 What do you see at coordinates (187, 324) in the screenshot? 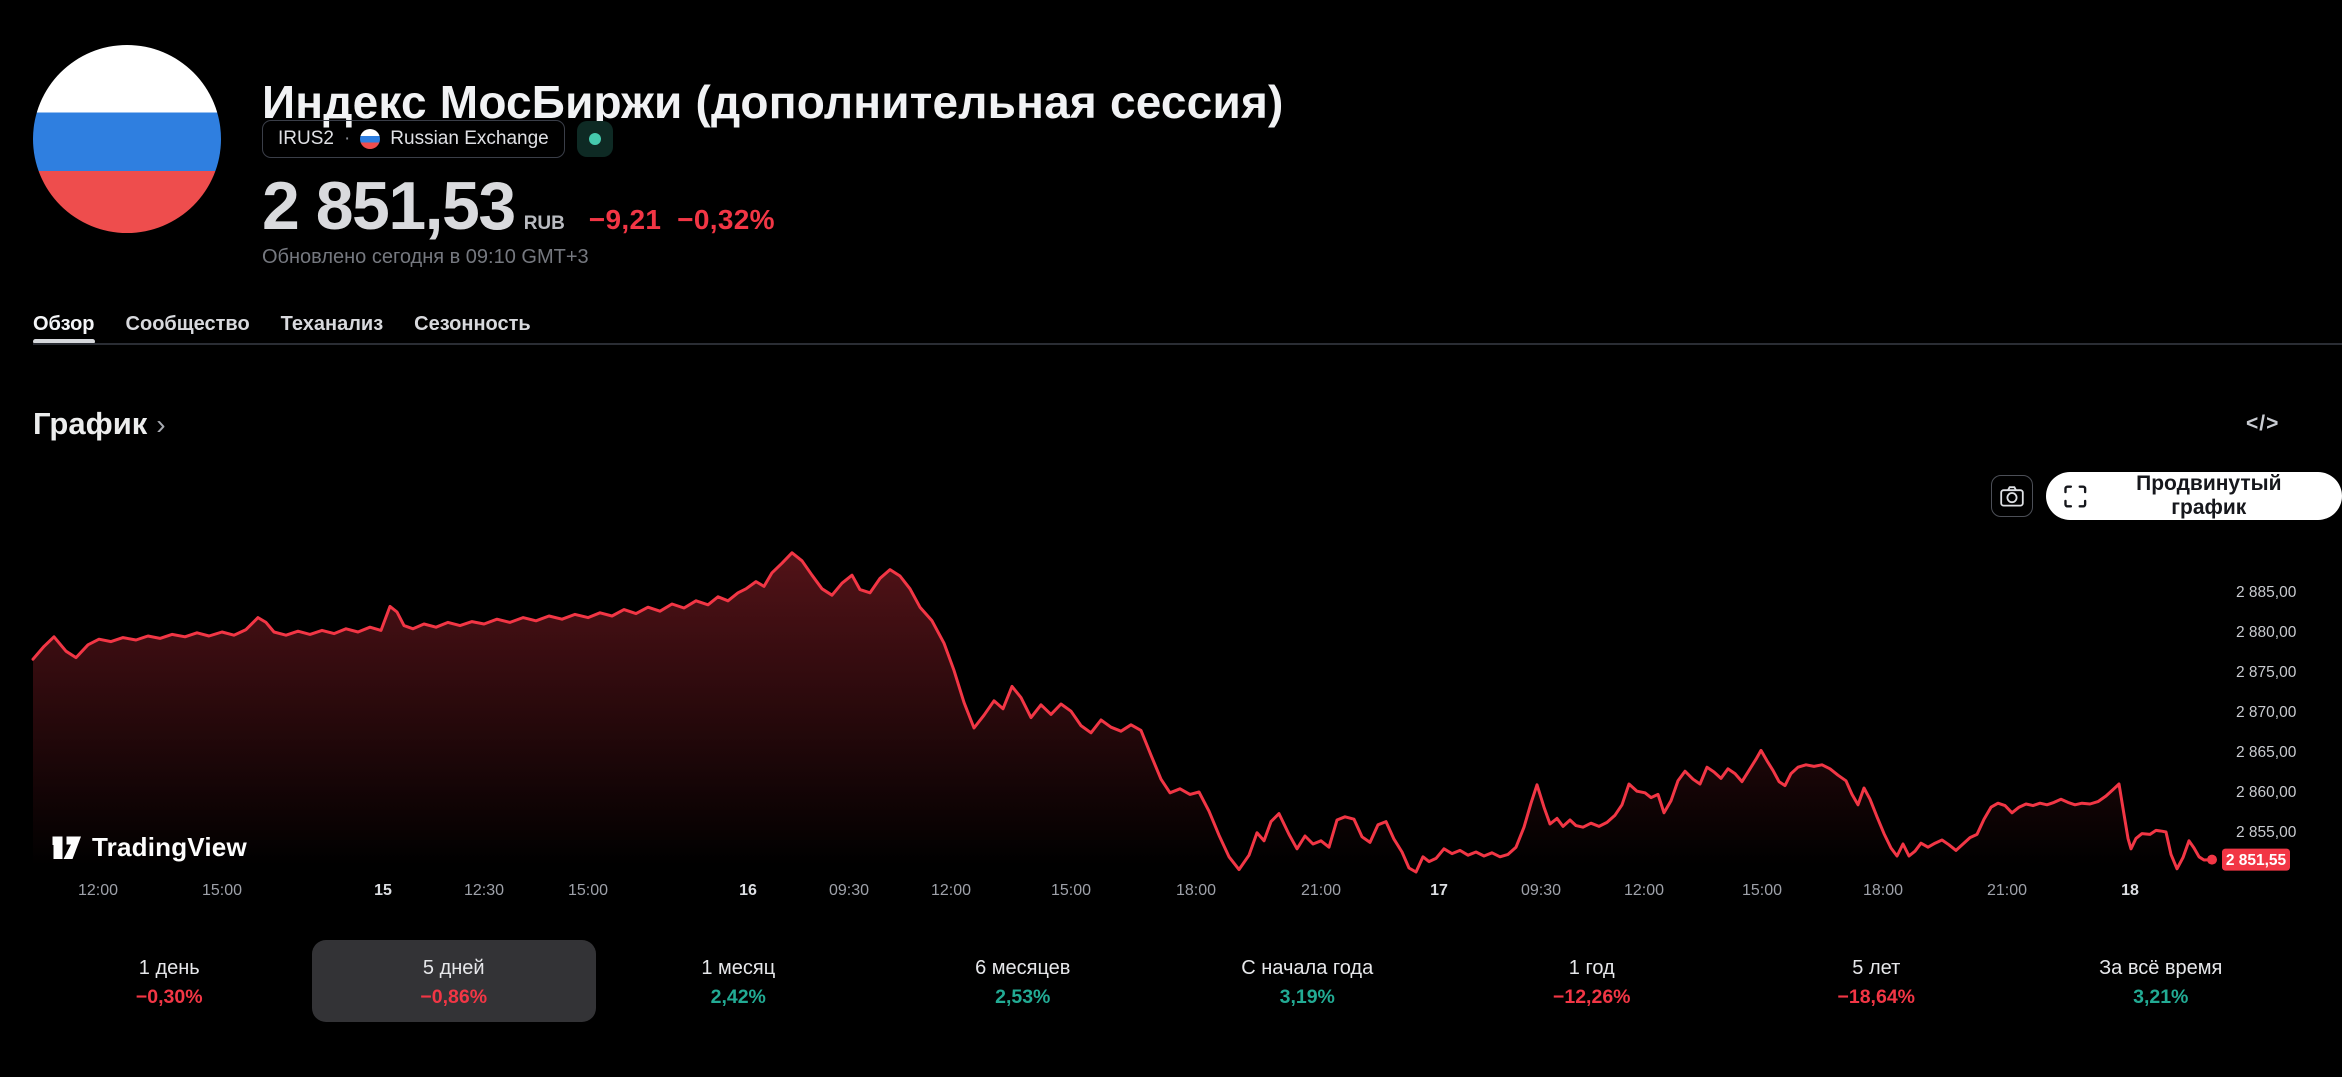
I see `tab-community-label: Сообщество` at bounding box center [187, 324].